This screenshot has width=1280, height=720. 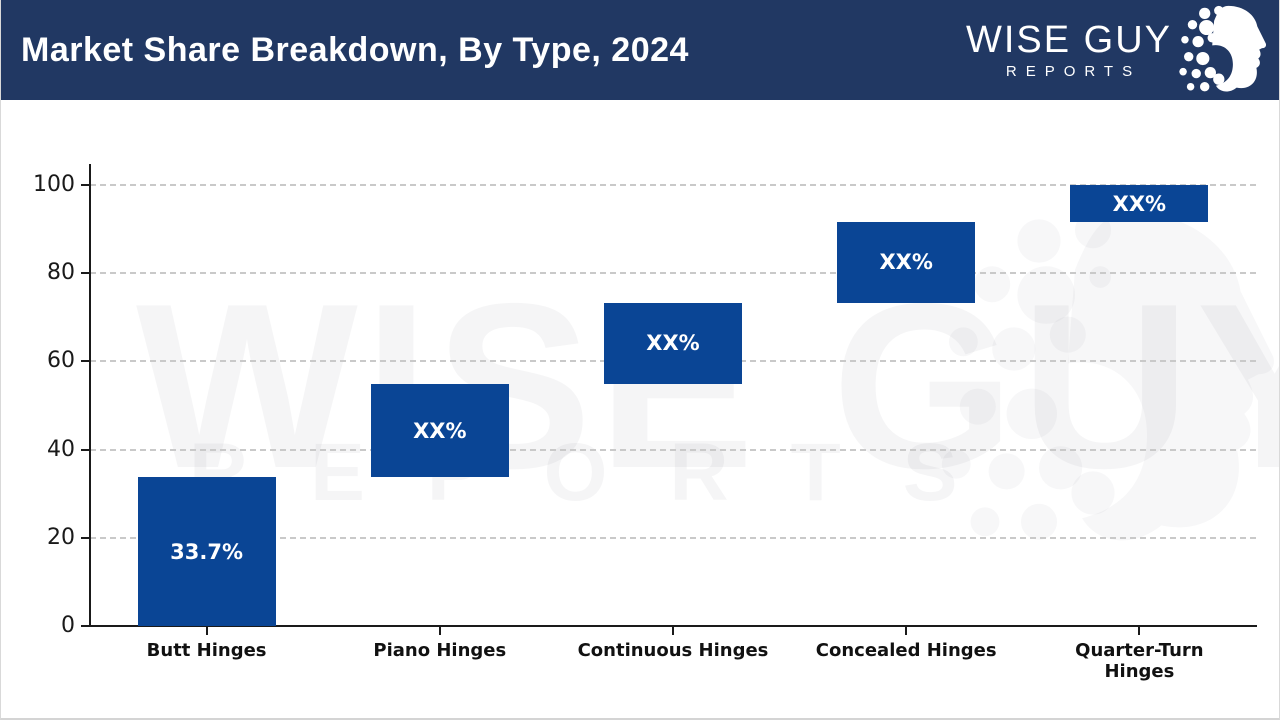 I want to click on page-title: Market Share Breakdown, By Type, 2024, so click(x=355, y=49).